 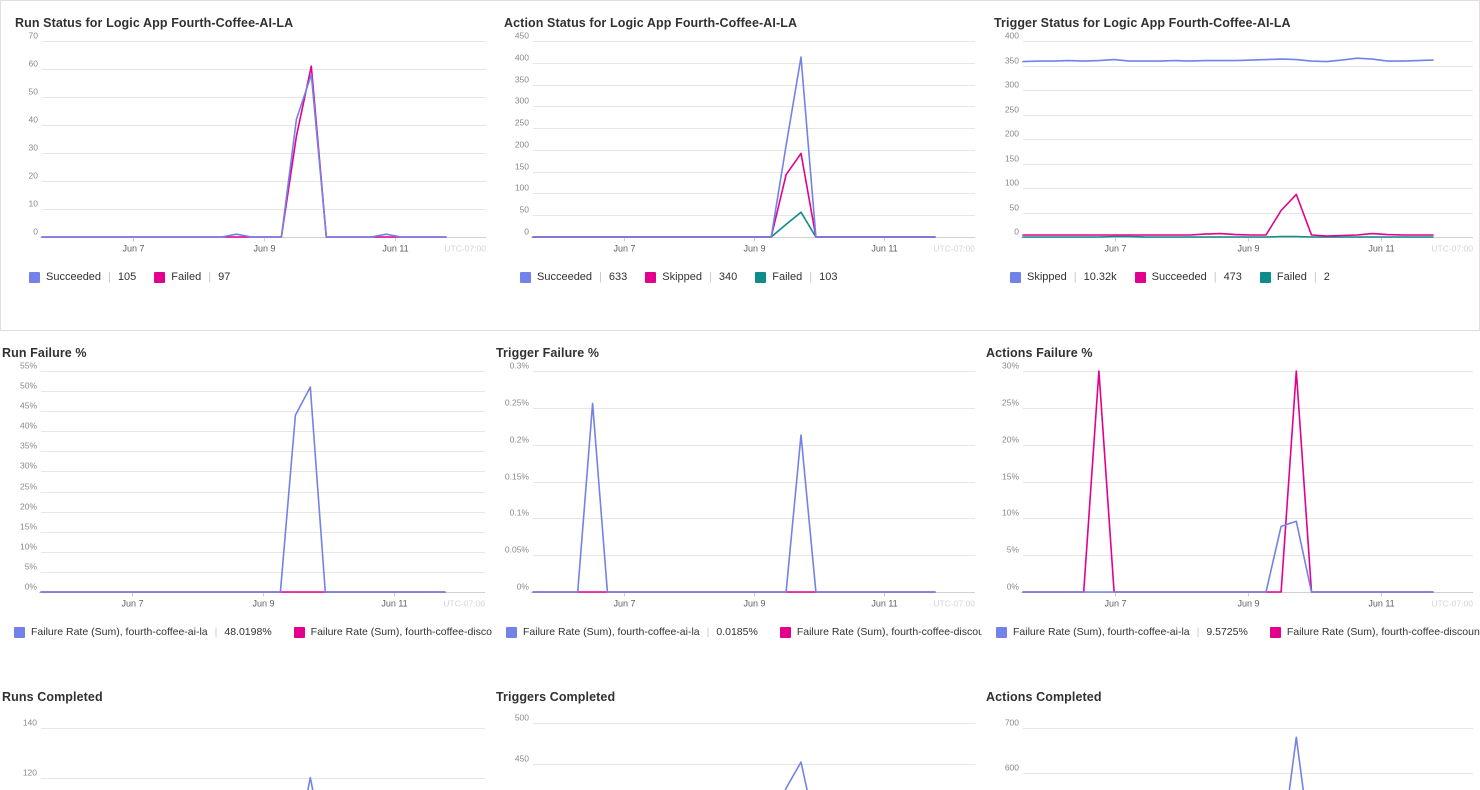 I want to click on chart-card-actions-completed: Actions Completed 500600700, so click(x=1231, y=732).